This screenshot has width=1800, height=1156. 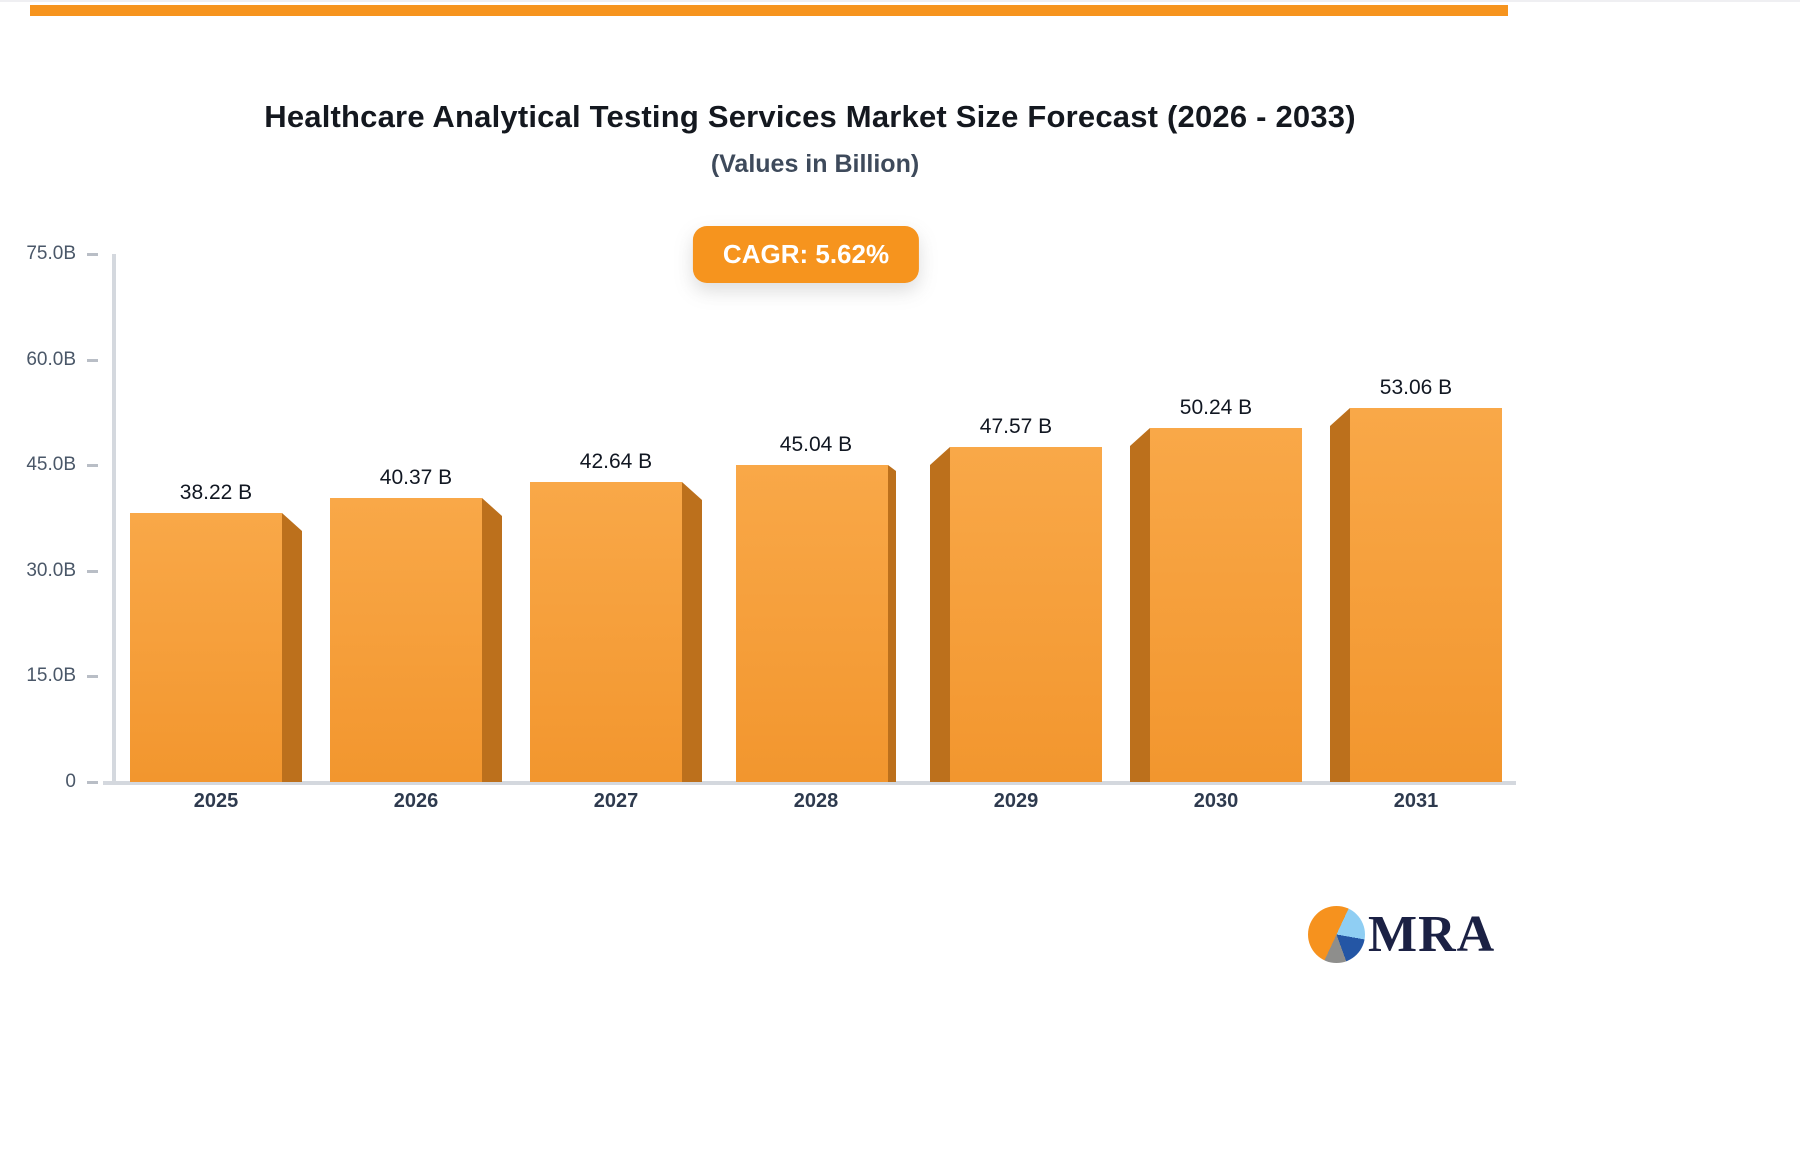 What do you see at coordinates (216, 801) in the screenshot?
I see `x-axis-label-2025: 2025` at bounding box center [216, 801].